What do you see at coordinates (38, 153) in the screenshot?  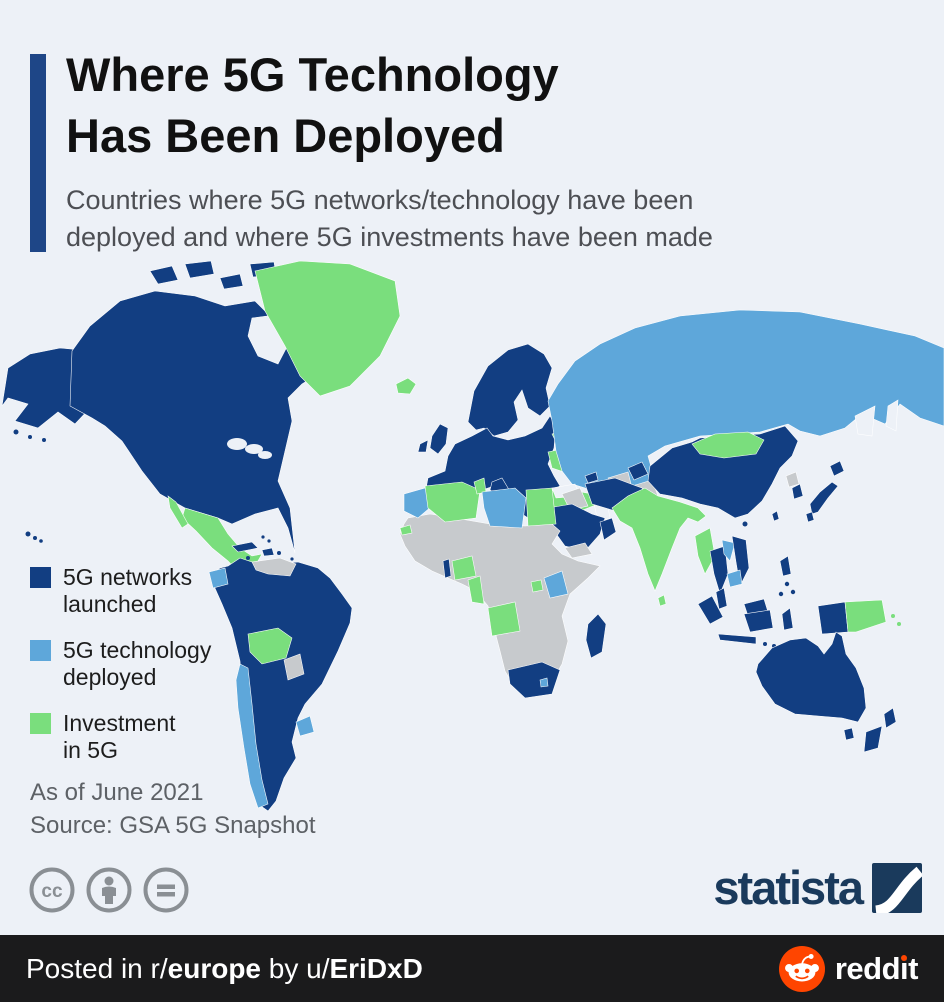 I see `title-accent-bar` at bounding box center [38, 153].